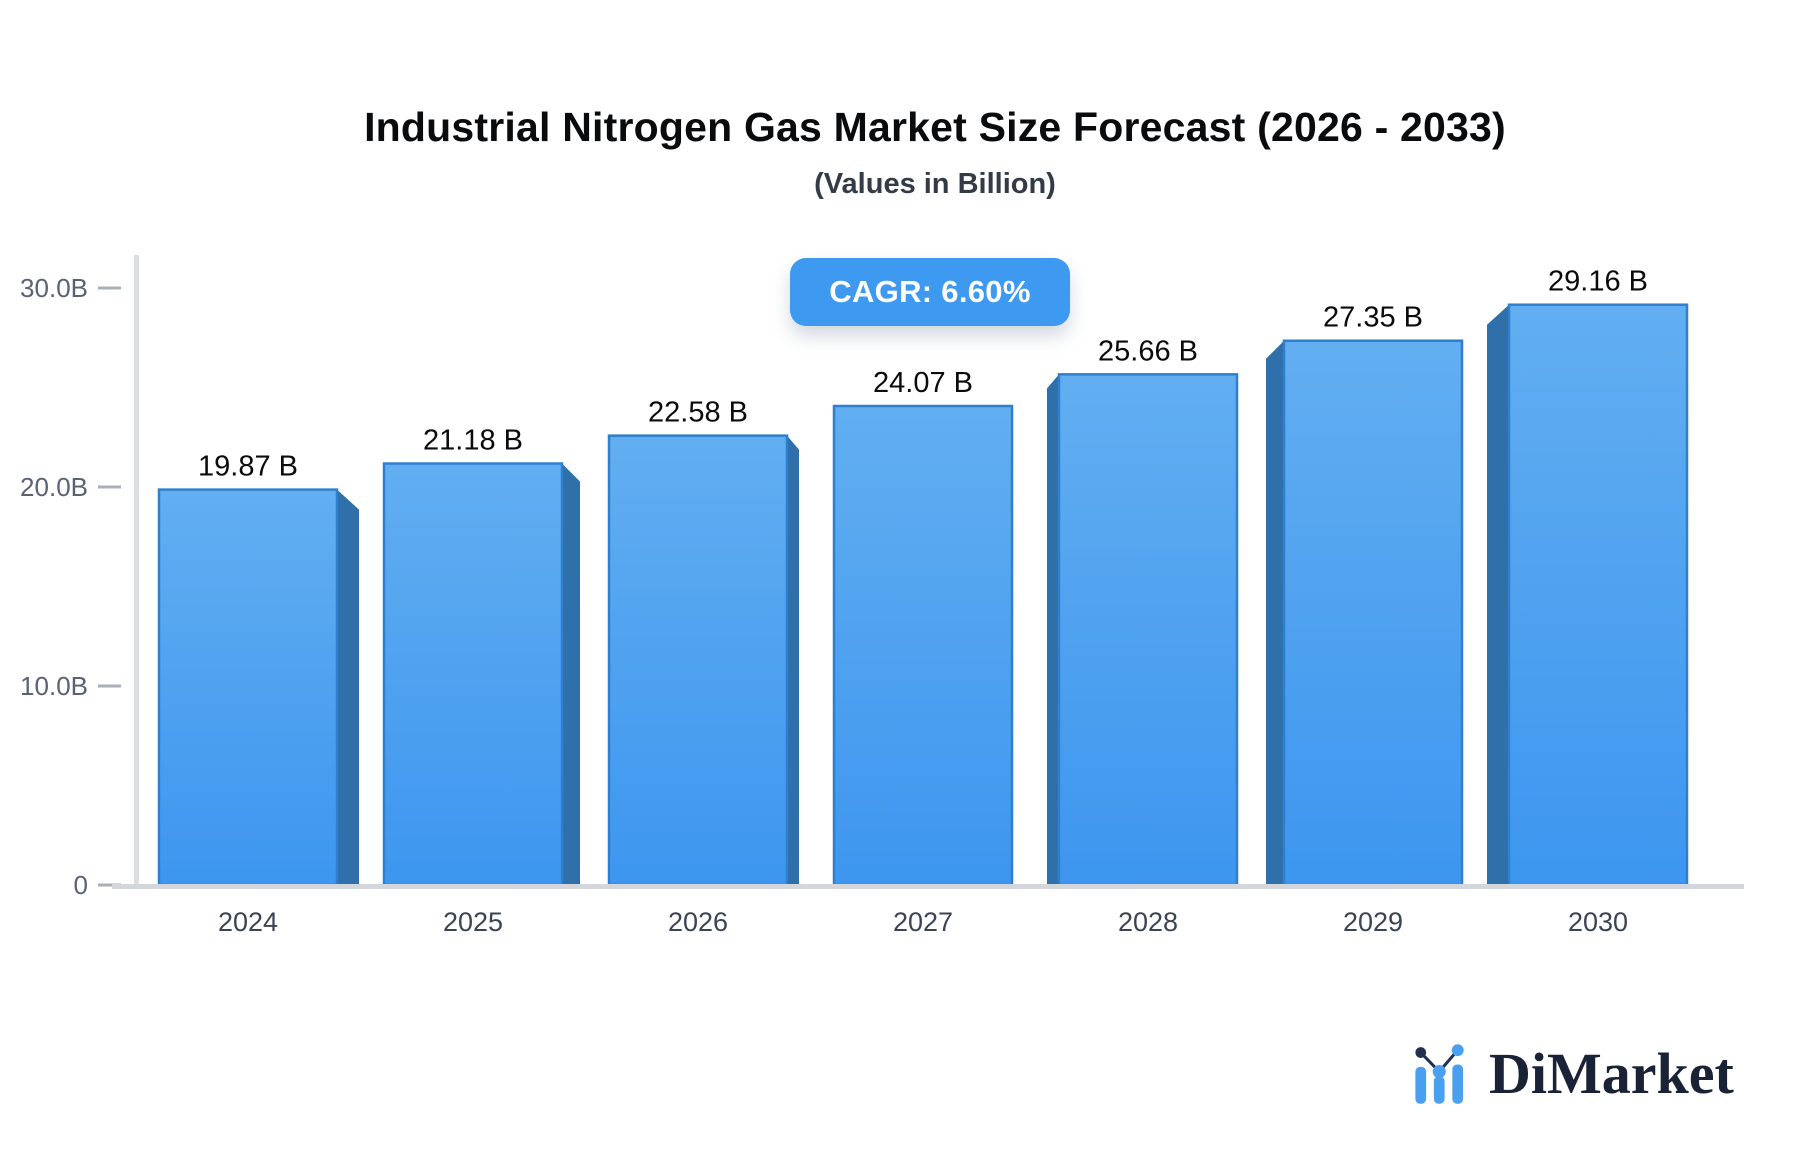 The image size is (1800, 1156). Describe the element at coordinates (698, 413) in the screenshot. I see `bar-value-label: 22.58 B` at that location.